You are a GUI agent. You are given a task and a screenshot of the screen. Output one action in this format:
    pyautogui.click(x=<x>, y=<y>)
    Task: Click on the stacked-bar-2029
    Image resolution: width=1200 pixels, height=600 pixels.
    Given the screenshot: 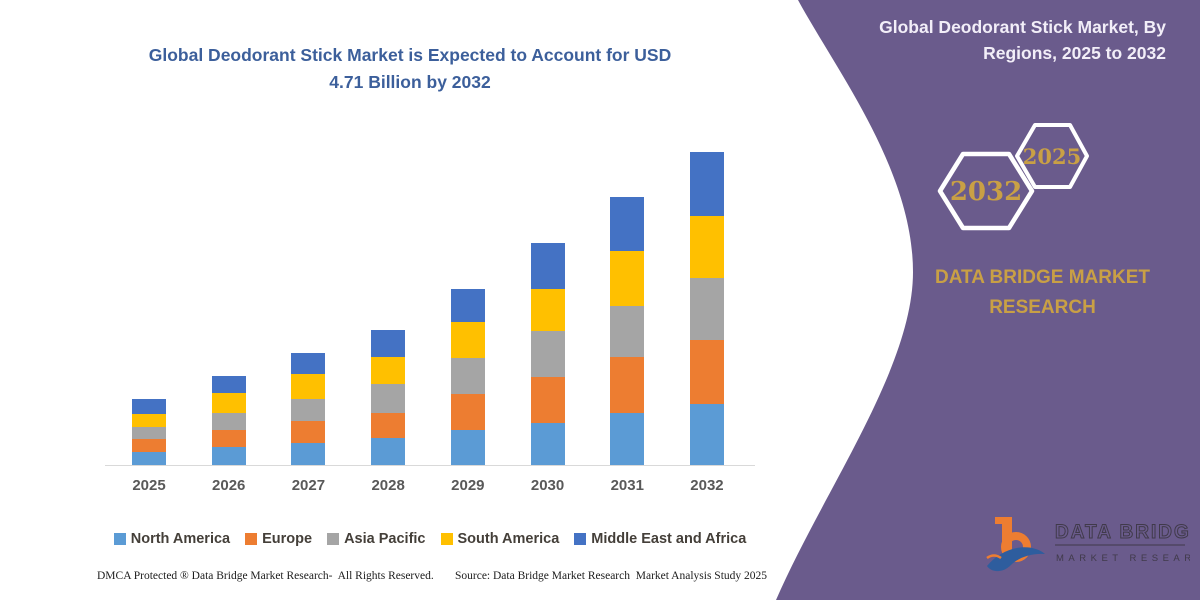 What is the action you would take?
    pyautogui.click(x=467, y=377)
    